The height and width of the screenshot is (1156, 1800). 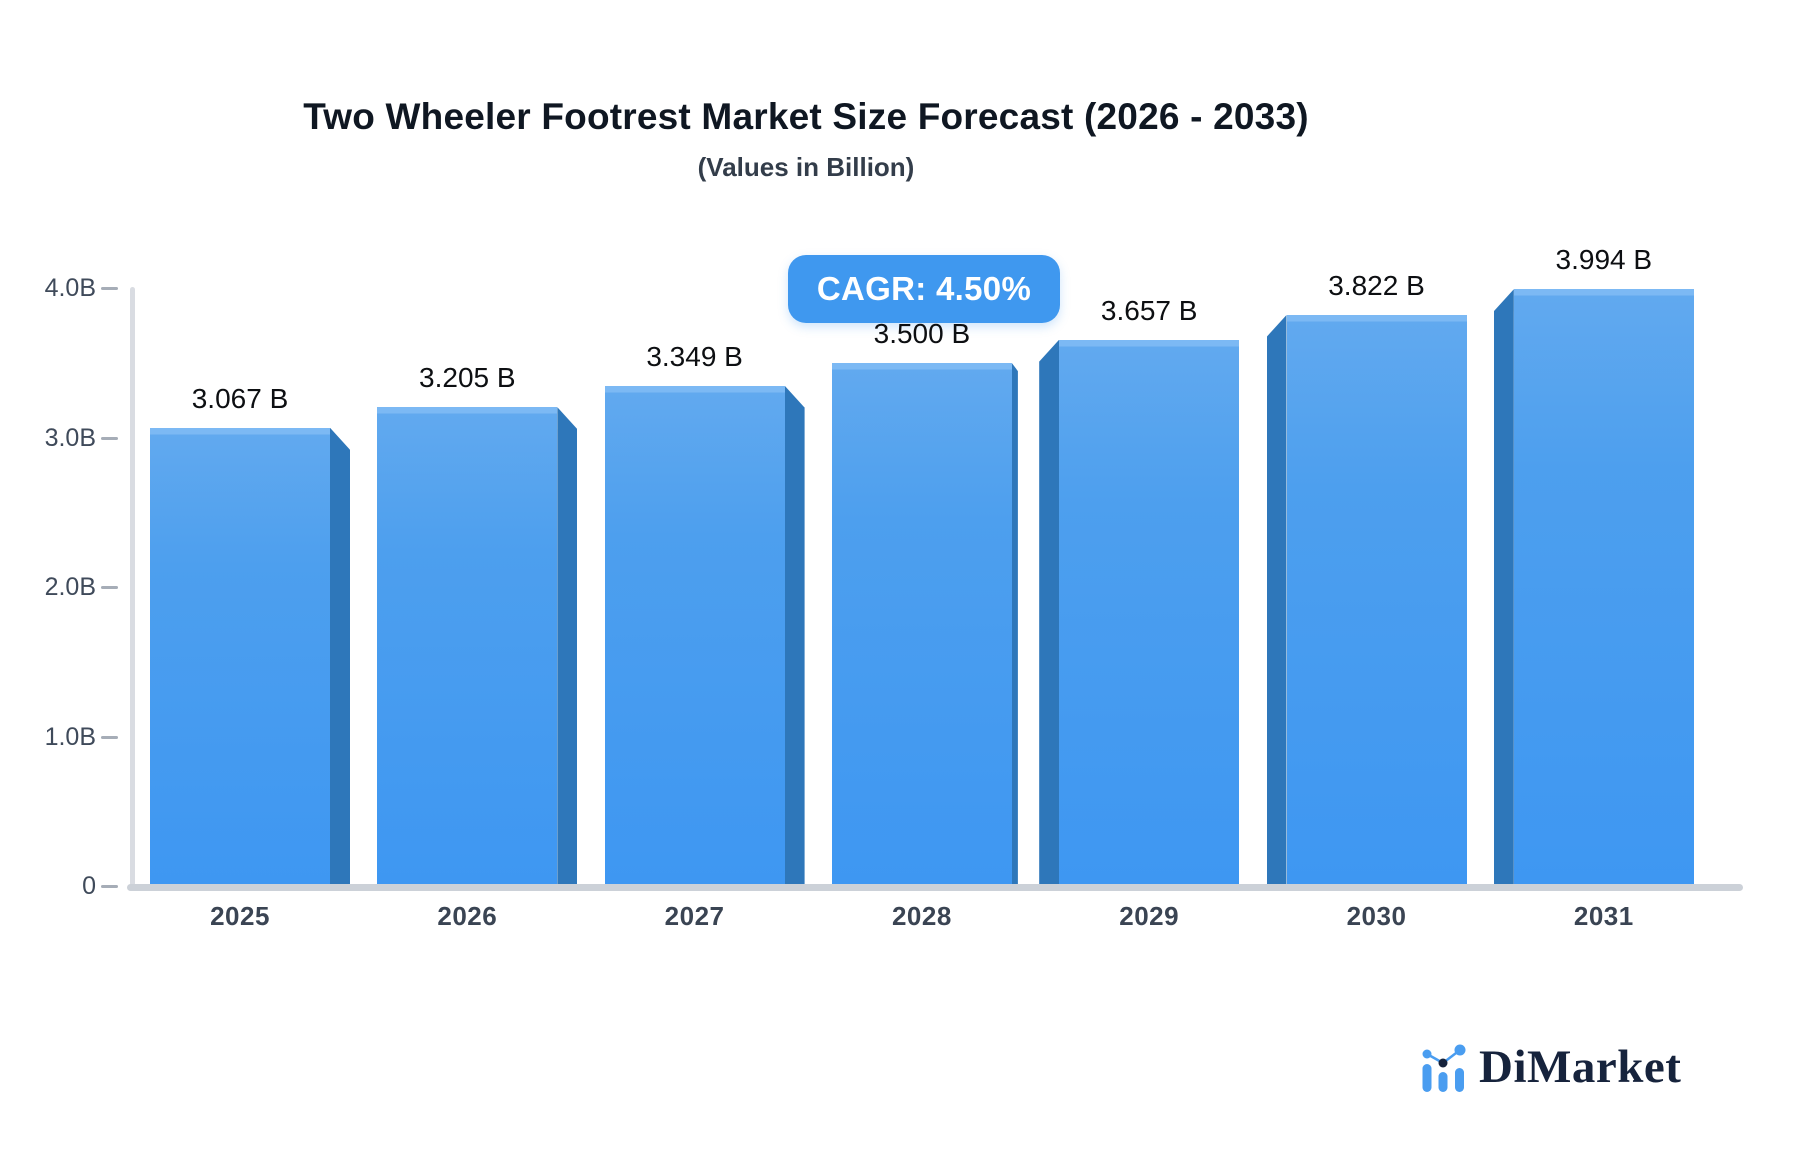 What do you see at coordinates (924, 289) in the screenshot?
I see `cagr-badge: CAGR: 4.50%` at bounding box center [924, 289].